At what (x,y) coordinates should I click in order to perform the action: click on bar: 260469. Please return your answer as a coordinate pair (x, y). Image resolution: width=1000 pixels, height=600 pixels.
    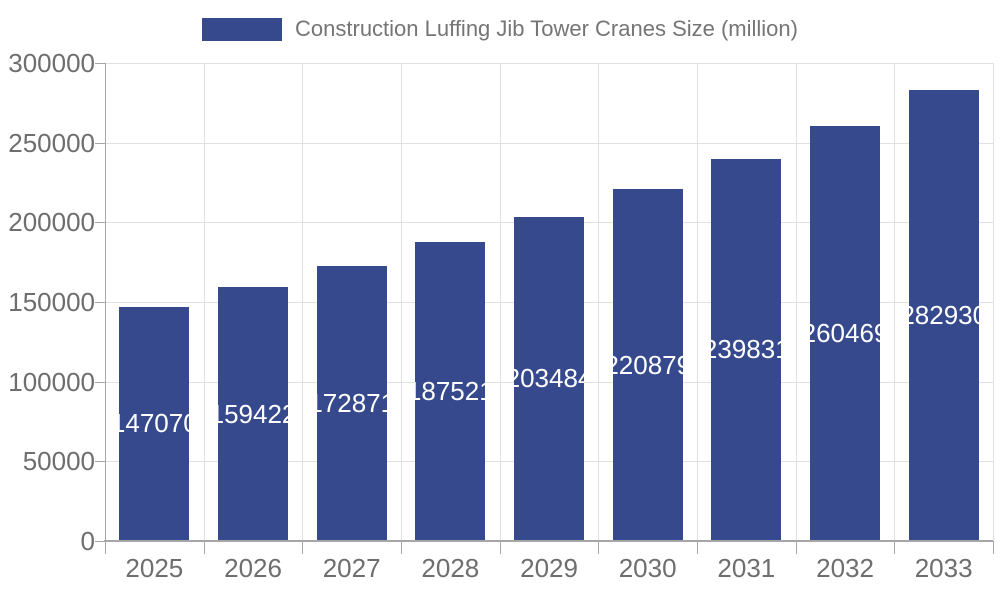
    Looking at the image, I should click on (845, 333).